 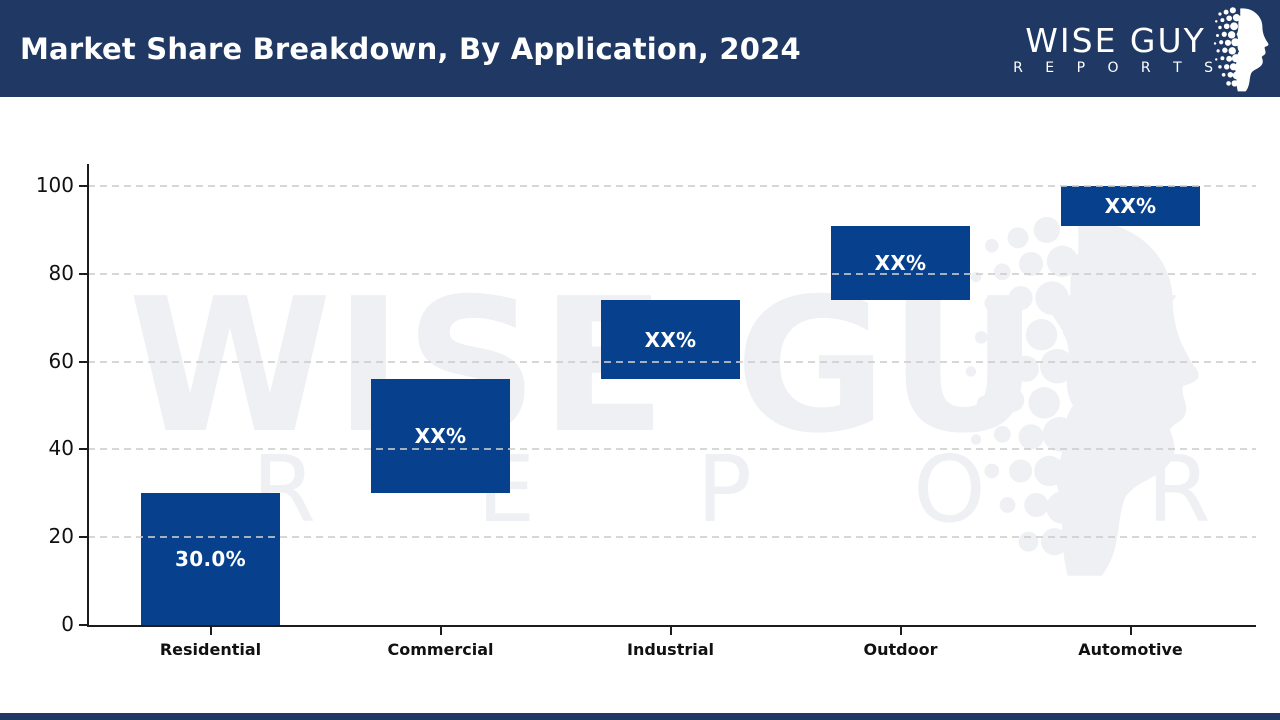 What do you see at coordinates (1115, 40) in the screenshot?
I see `logo-wise-guy-text: WISE GUY` at bounding box center [1115, 40].